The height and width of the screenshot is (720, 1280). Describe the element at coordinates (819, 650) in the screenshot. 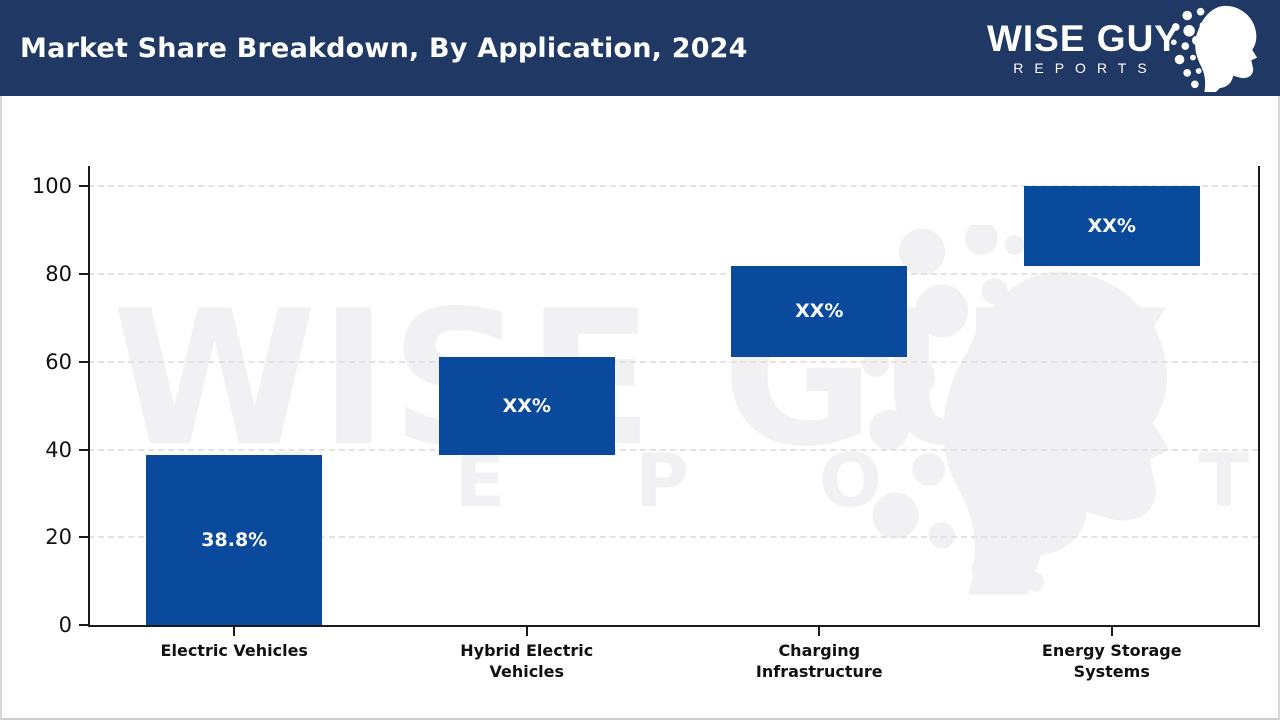

I see `x-category-line: Charging` at that location.